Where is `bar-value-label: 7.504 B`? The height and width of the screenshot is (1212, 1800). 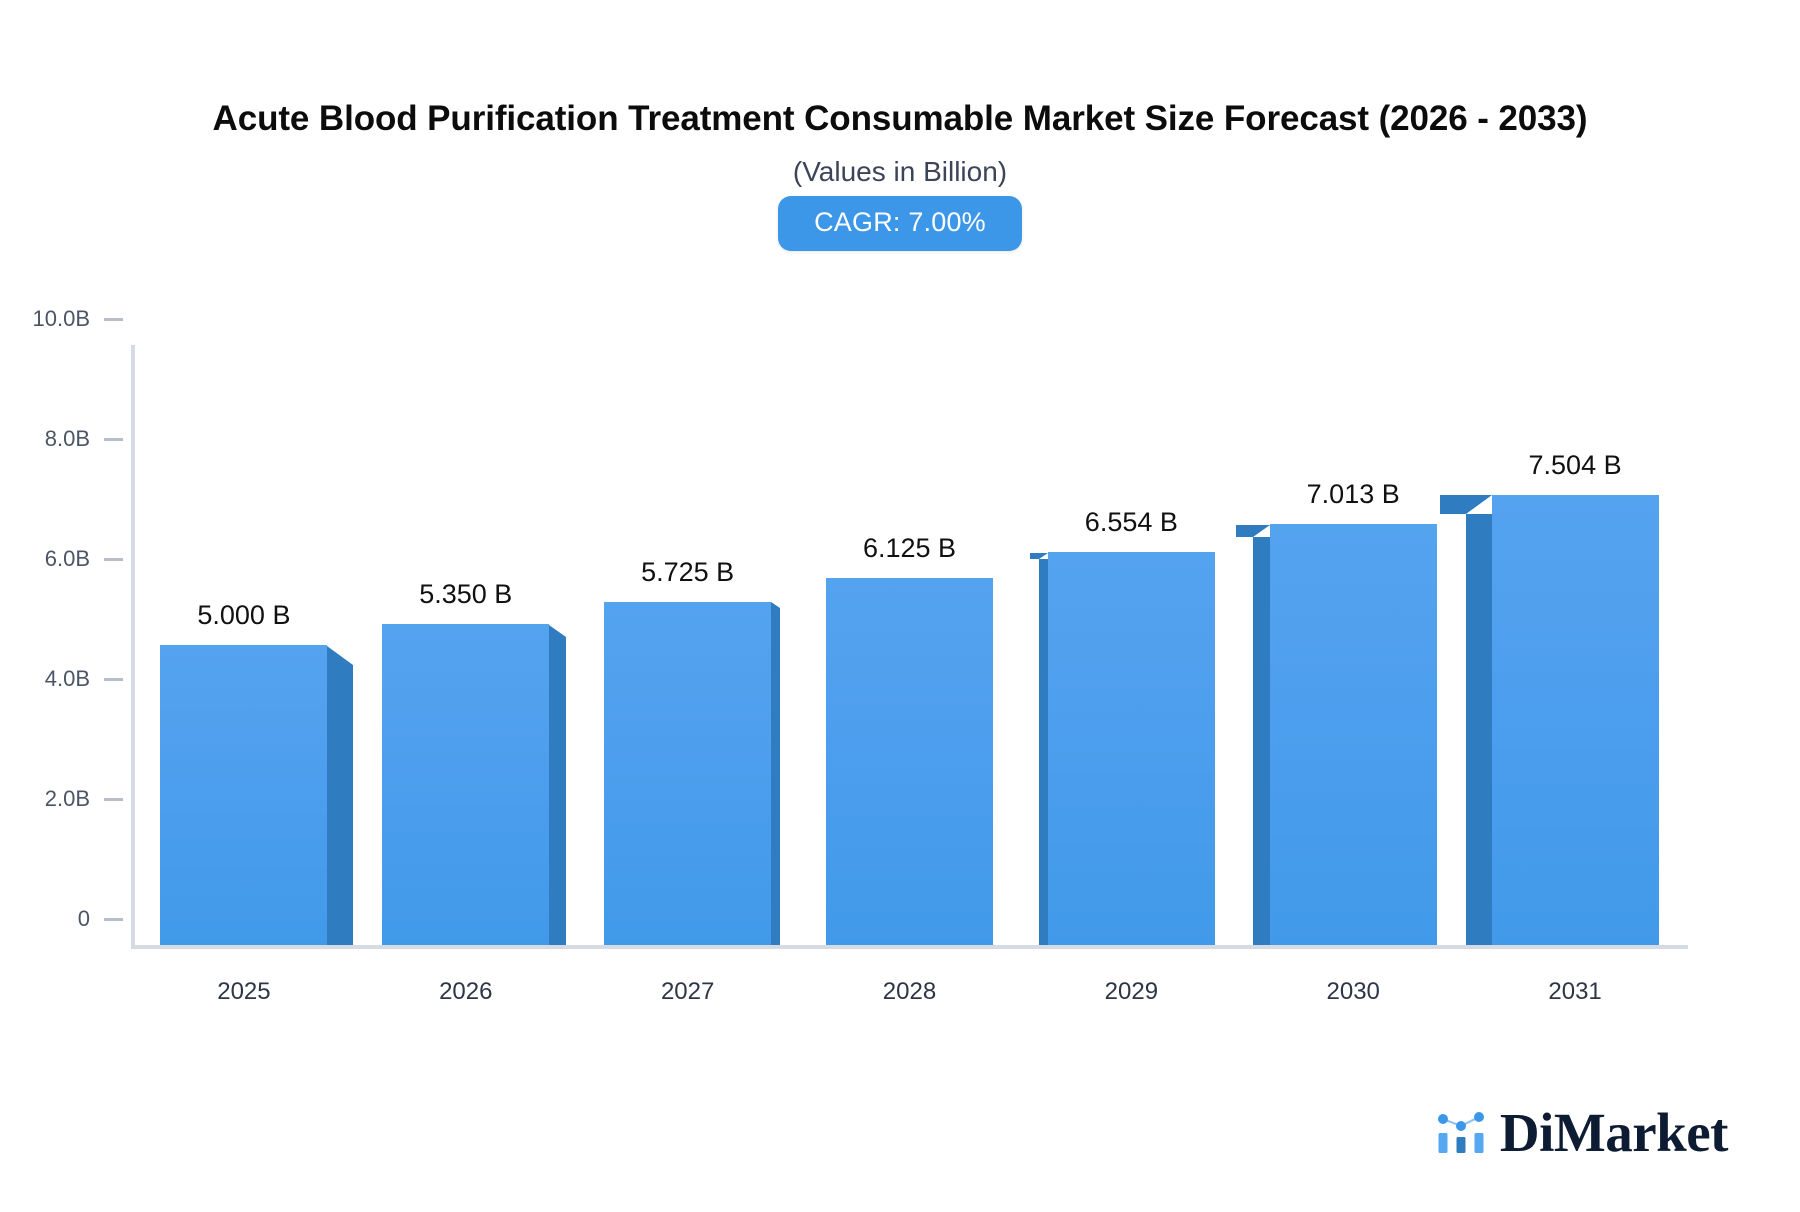
bar-value-label: 7.504 B is located at coordinates (1575, 464).